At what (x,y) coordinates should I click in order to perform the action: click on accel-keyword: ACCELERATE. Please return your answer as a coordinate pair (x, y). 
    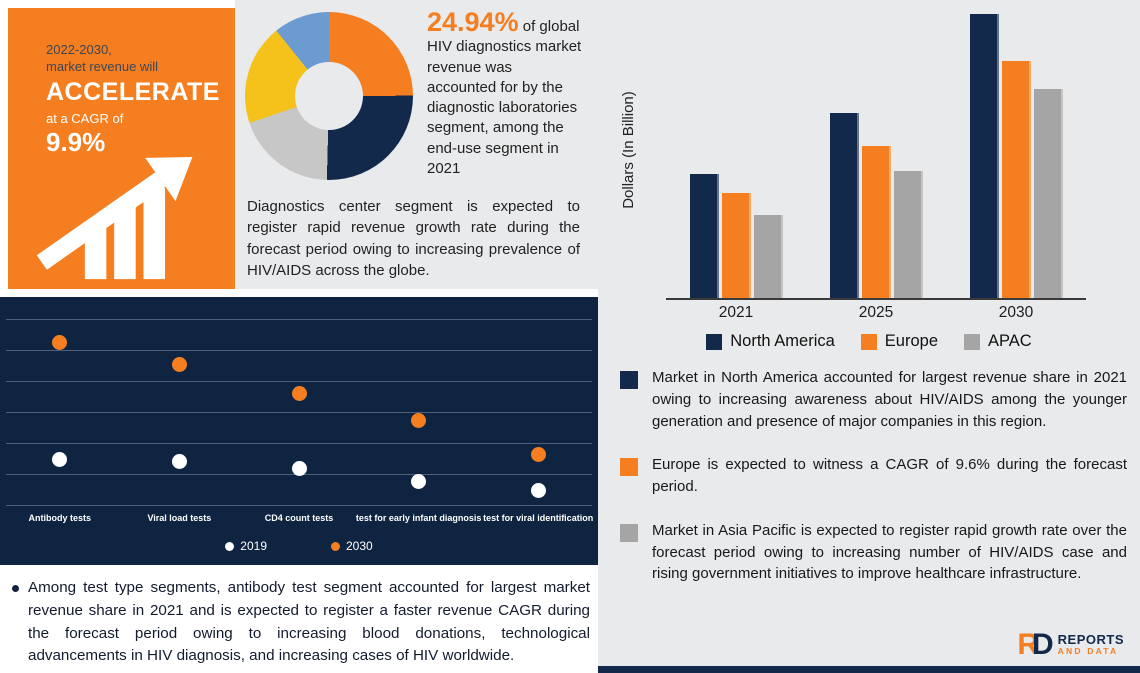
    Looking at the image, I should click on (133, 91).